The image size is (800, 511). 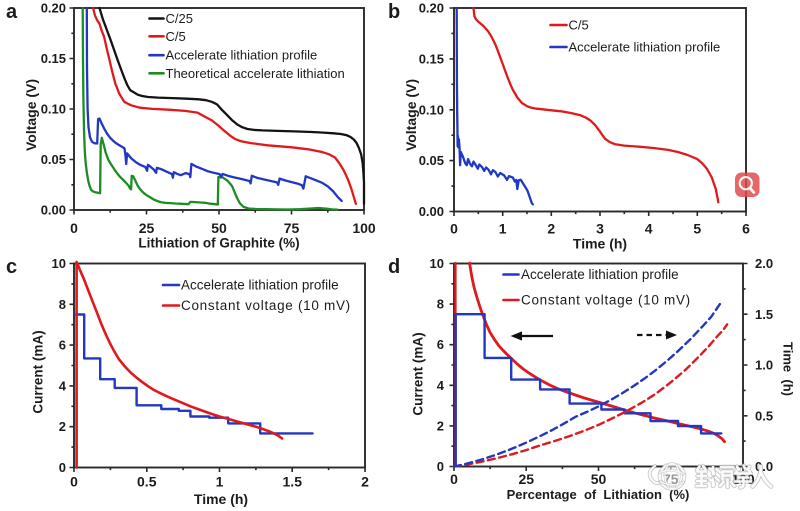 I want to click on svg-text: 3, so click(x=600, y=229).